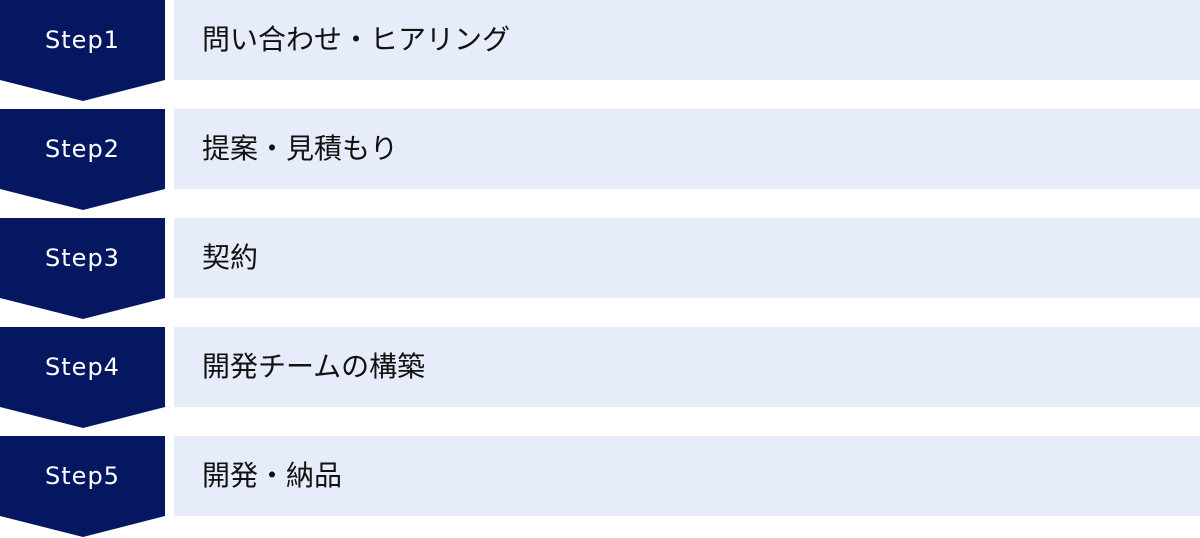 This screenshot has width=1200, height=538. I want to click on step-box: 問い合わせ・ヒアリング, so click(687, 40).